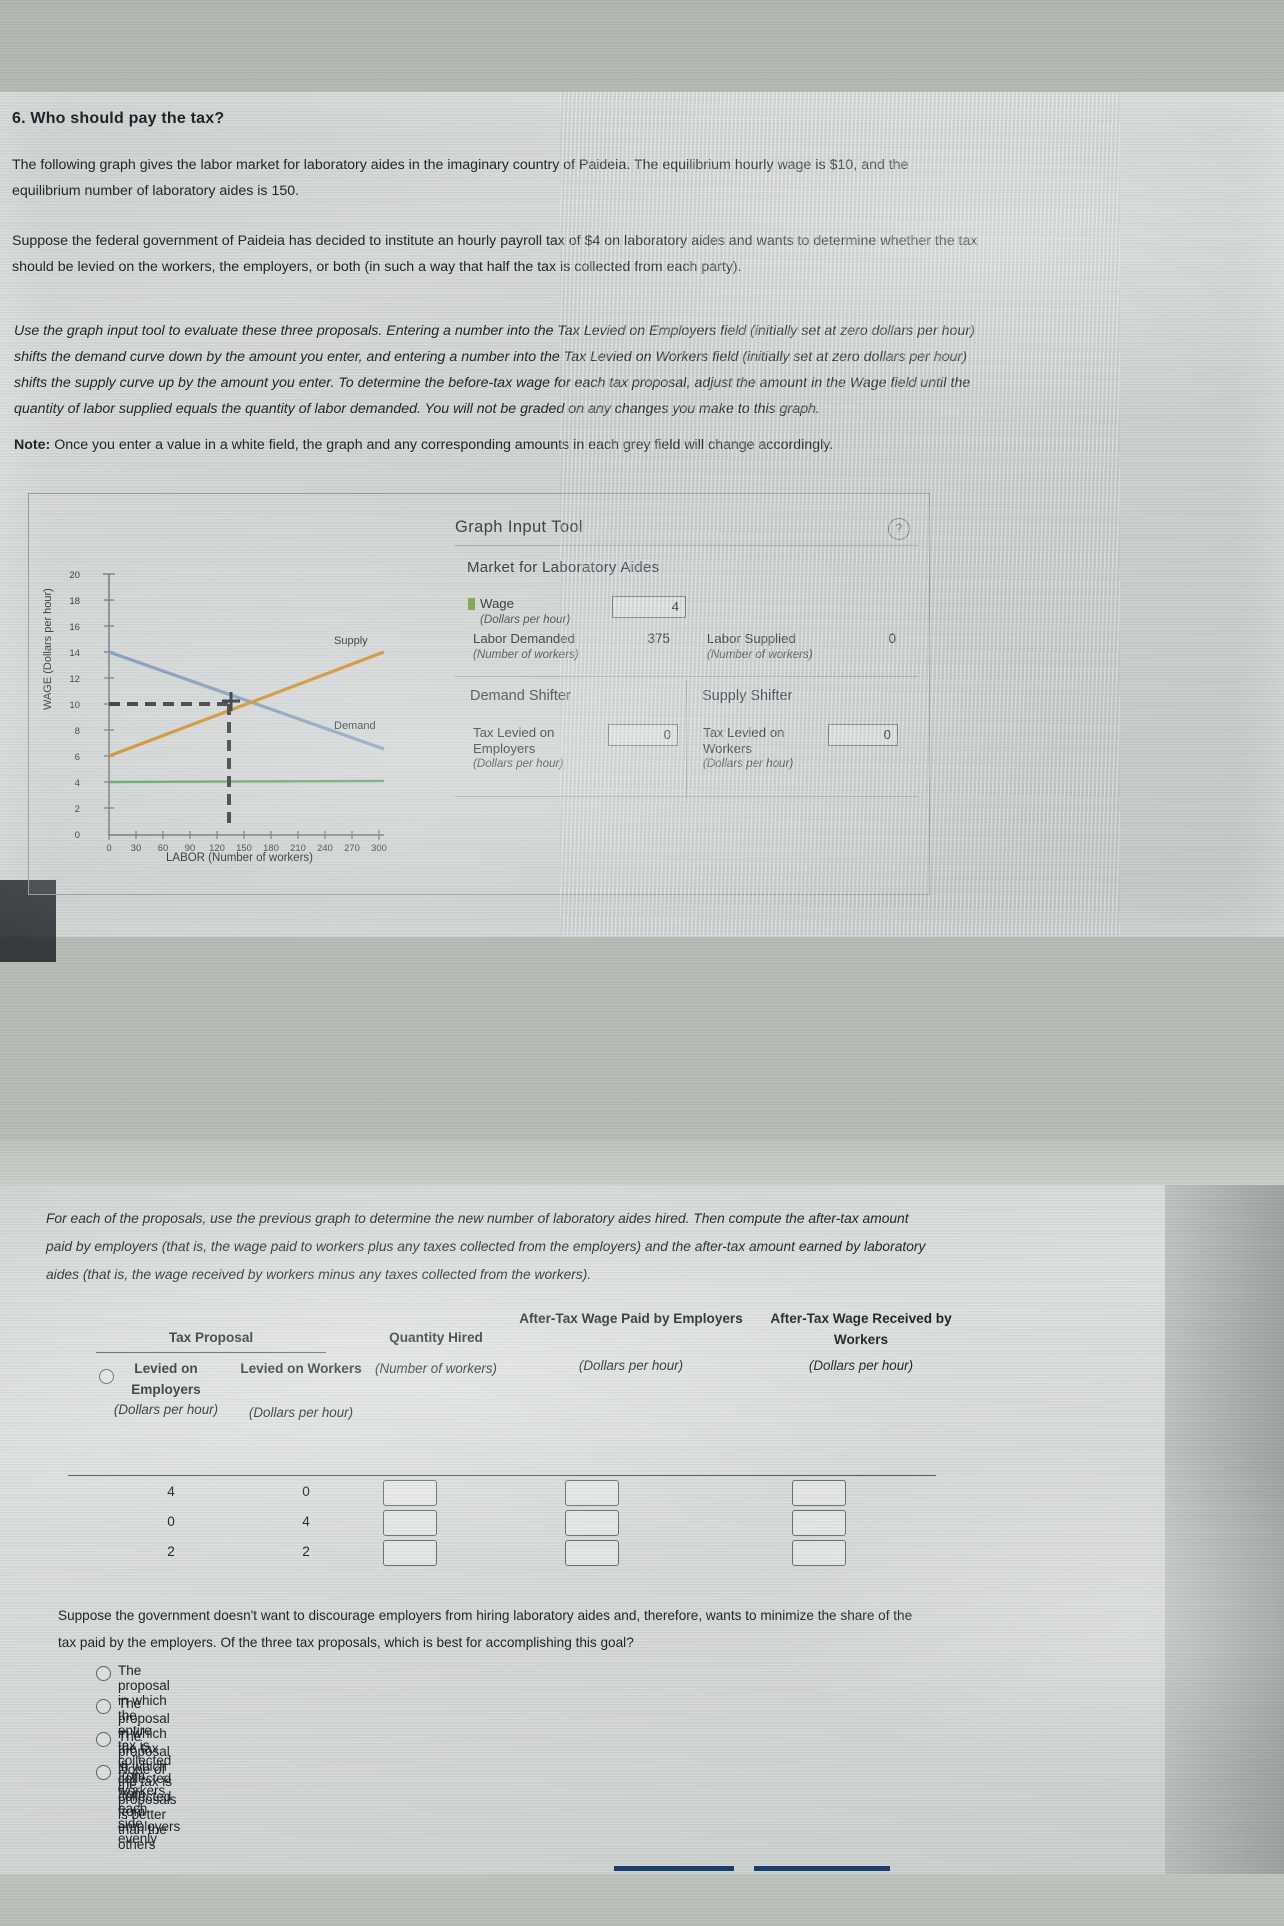  What do you see at coordinates (410, 1523) in the screenshot?
I see `quantity-hired-input-row2` at bounding box center [410, 1523].